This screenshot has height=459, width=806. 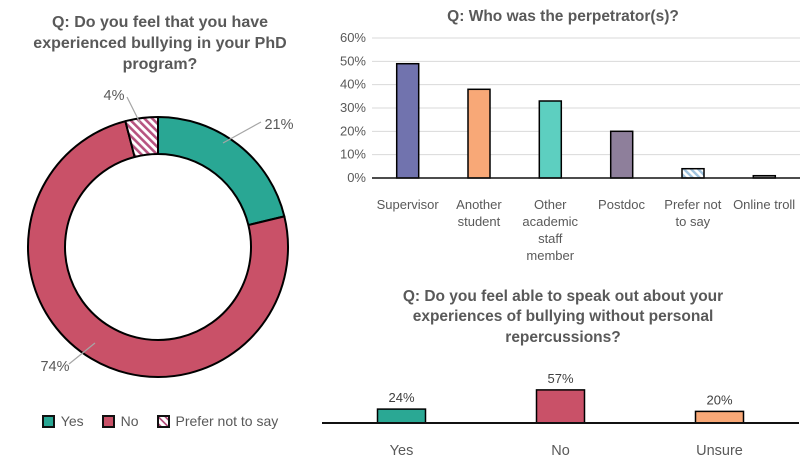 I want to click on donut-value-label-prefer-not-to-say: 4%, so click(x=114, y=96).